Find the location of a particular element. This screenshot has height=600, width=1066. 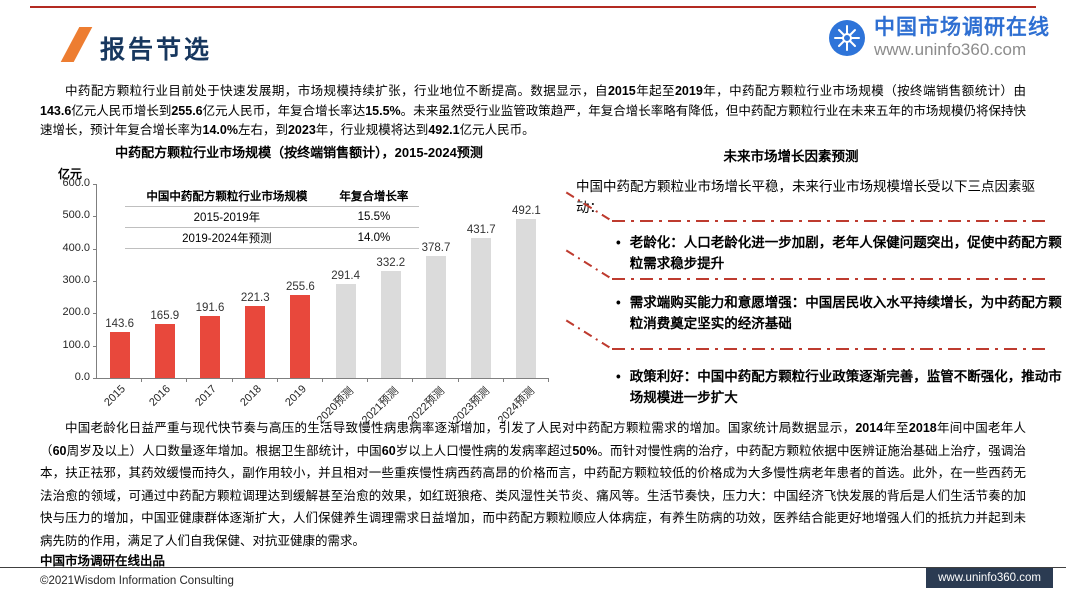

brand-name: 中国市场调研在线 is located at coordinates (962, 27).